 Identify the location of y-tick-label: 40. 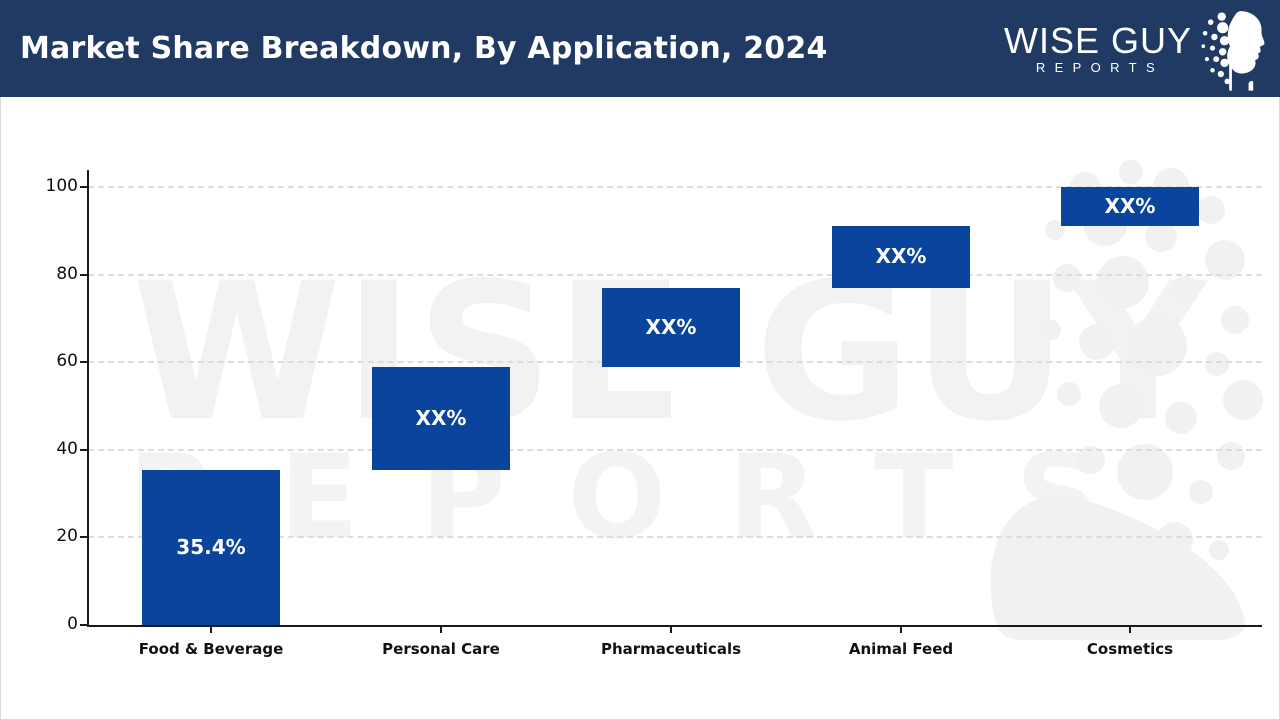
(67, 448).